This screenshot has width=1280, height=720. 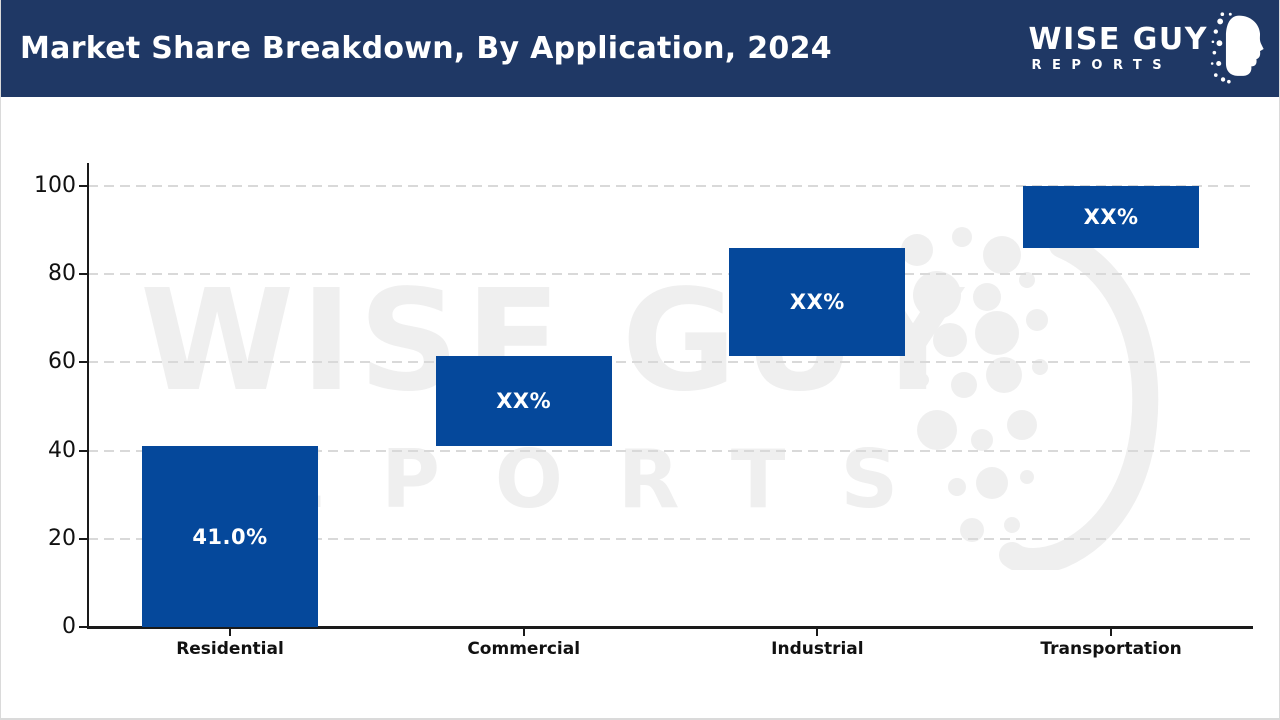 I want to click on x-axis-line, so click(x=670, y=627).